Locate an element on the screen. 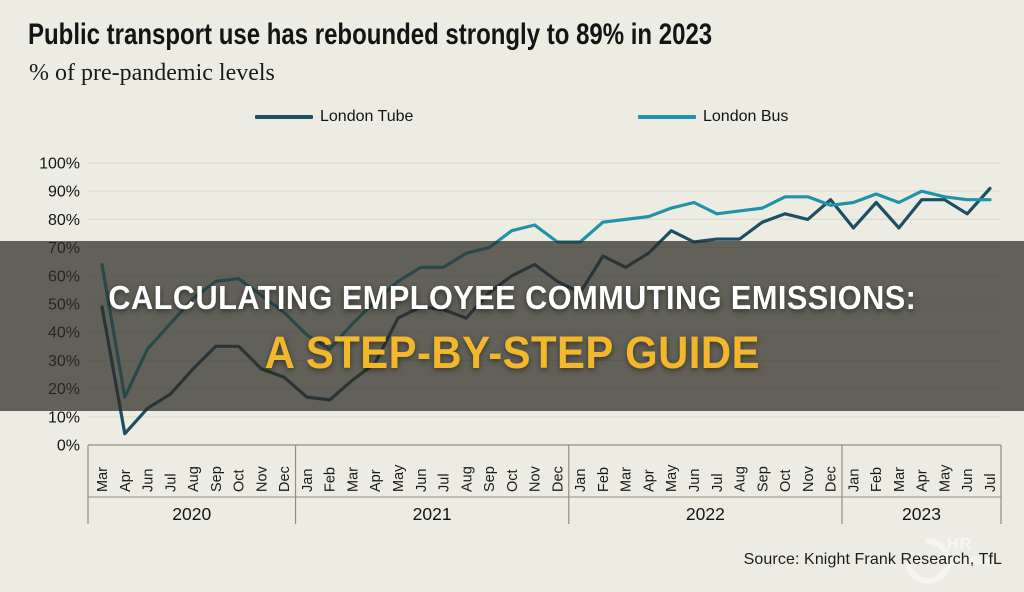 The image size is (1024, 592). banner-subheading: A STEP-BY-STEP GUIDE is located at coordinates (512, 352).